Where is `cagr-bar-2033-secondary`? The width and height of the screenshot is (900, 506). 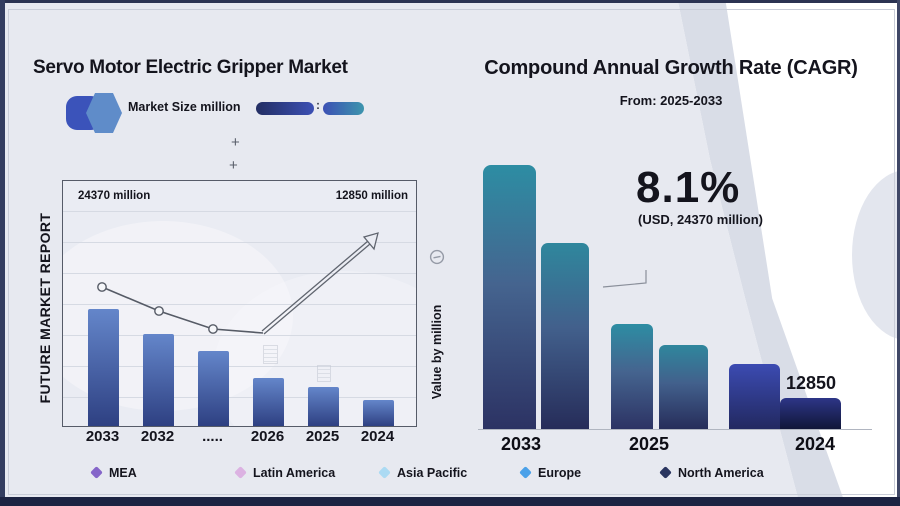 cagr-bar-2033-secondary is located at coordinates (565, 336).